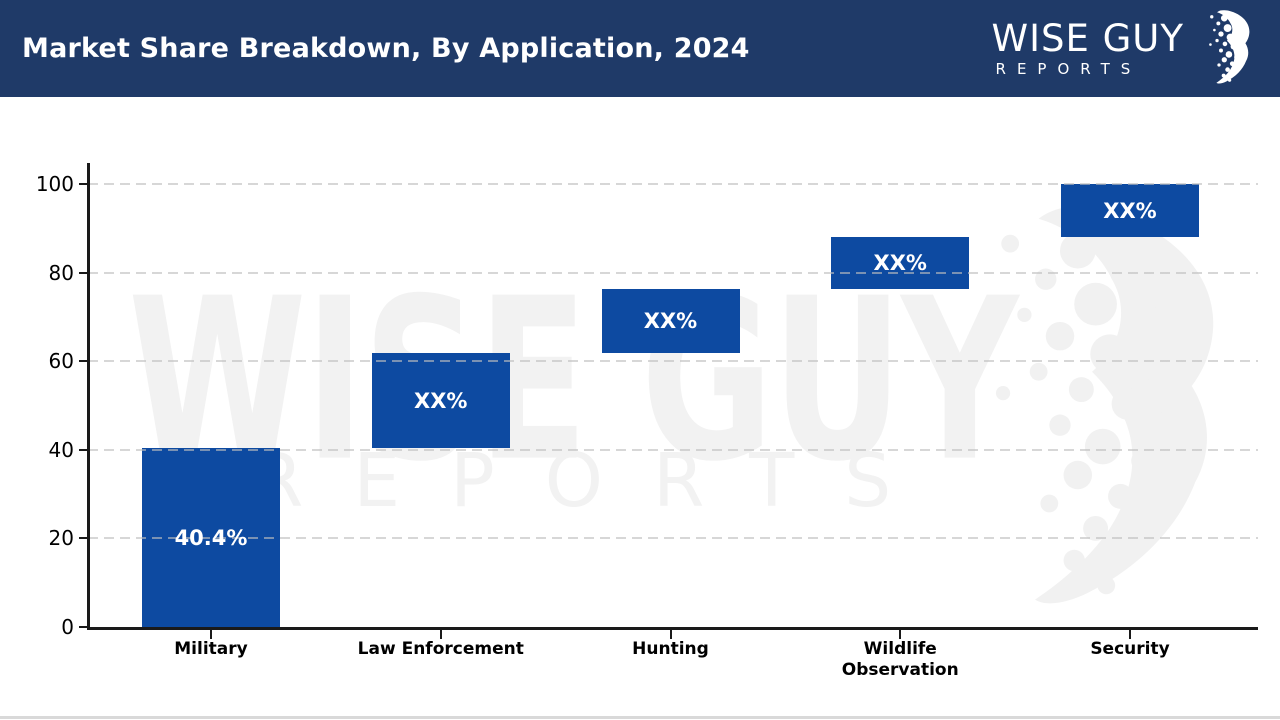 This screenshot has height=720, width=1280. What do you see at coordinates (61, 538) in the screenshot?
I see `y-tick-label: 20` at bounding box center [61, 538].